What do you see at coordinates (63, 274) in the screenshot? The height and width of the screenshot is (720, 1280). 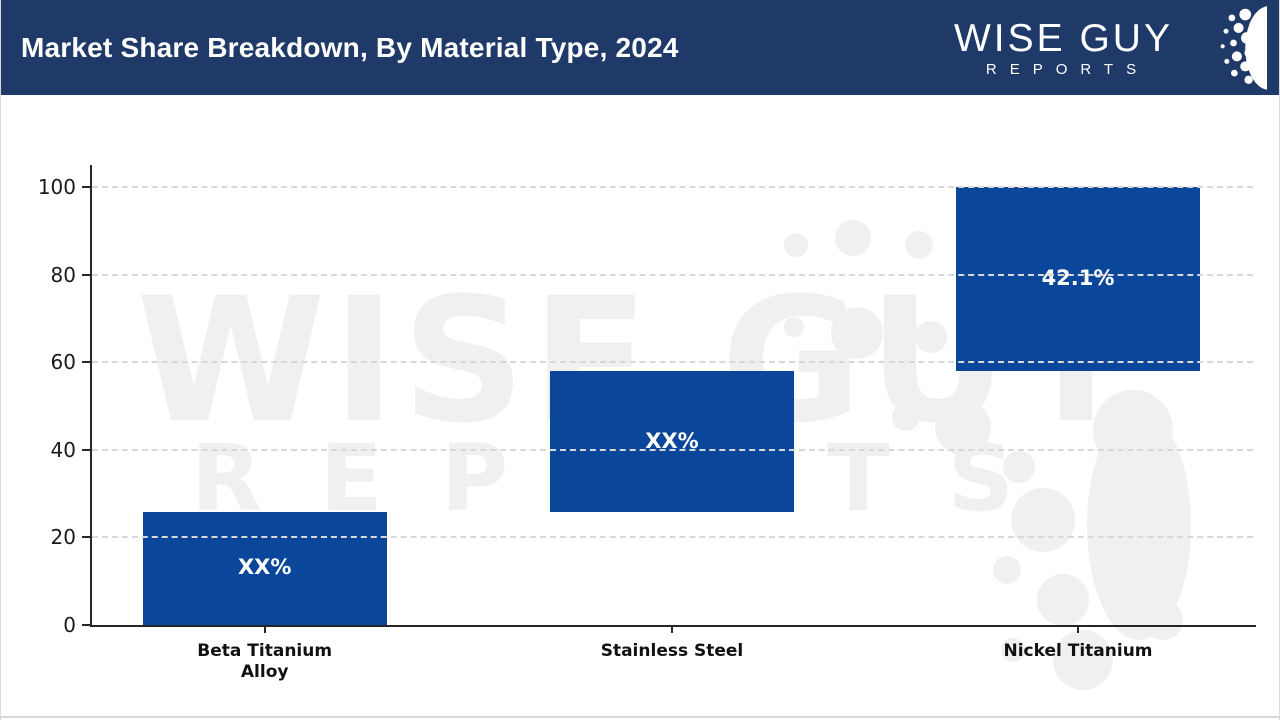 I see `y-tick-label-80: 80` at bounding box center [63, 274].